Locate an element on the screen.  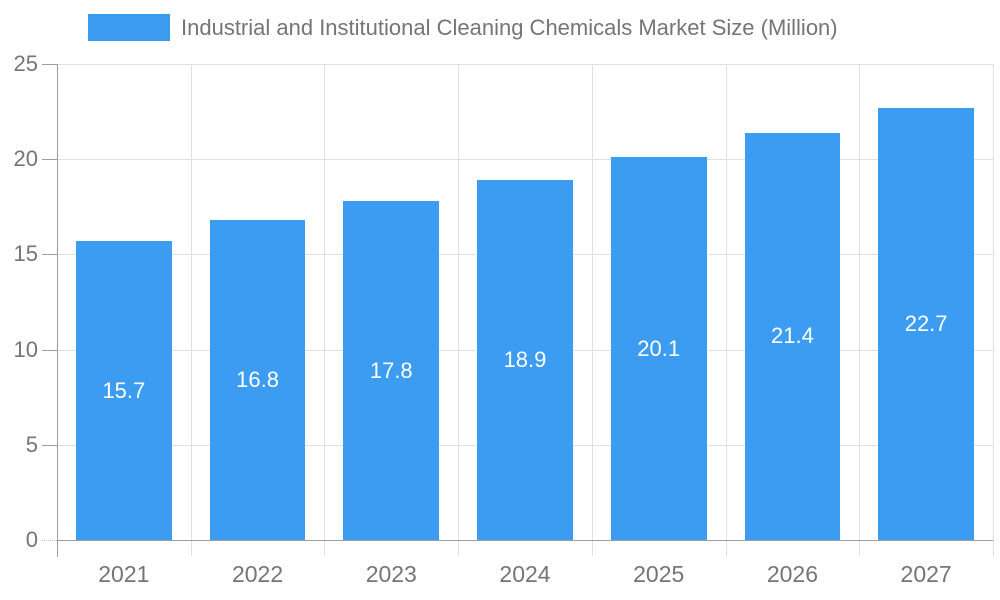
y-axis-line is located at coordinates (57, 310).